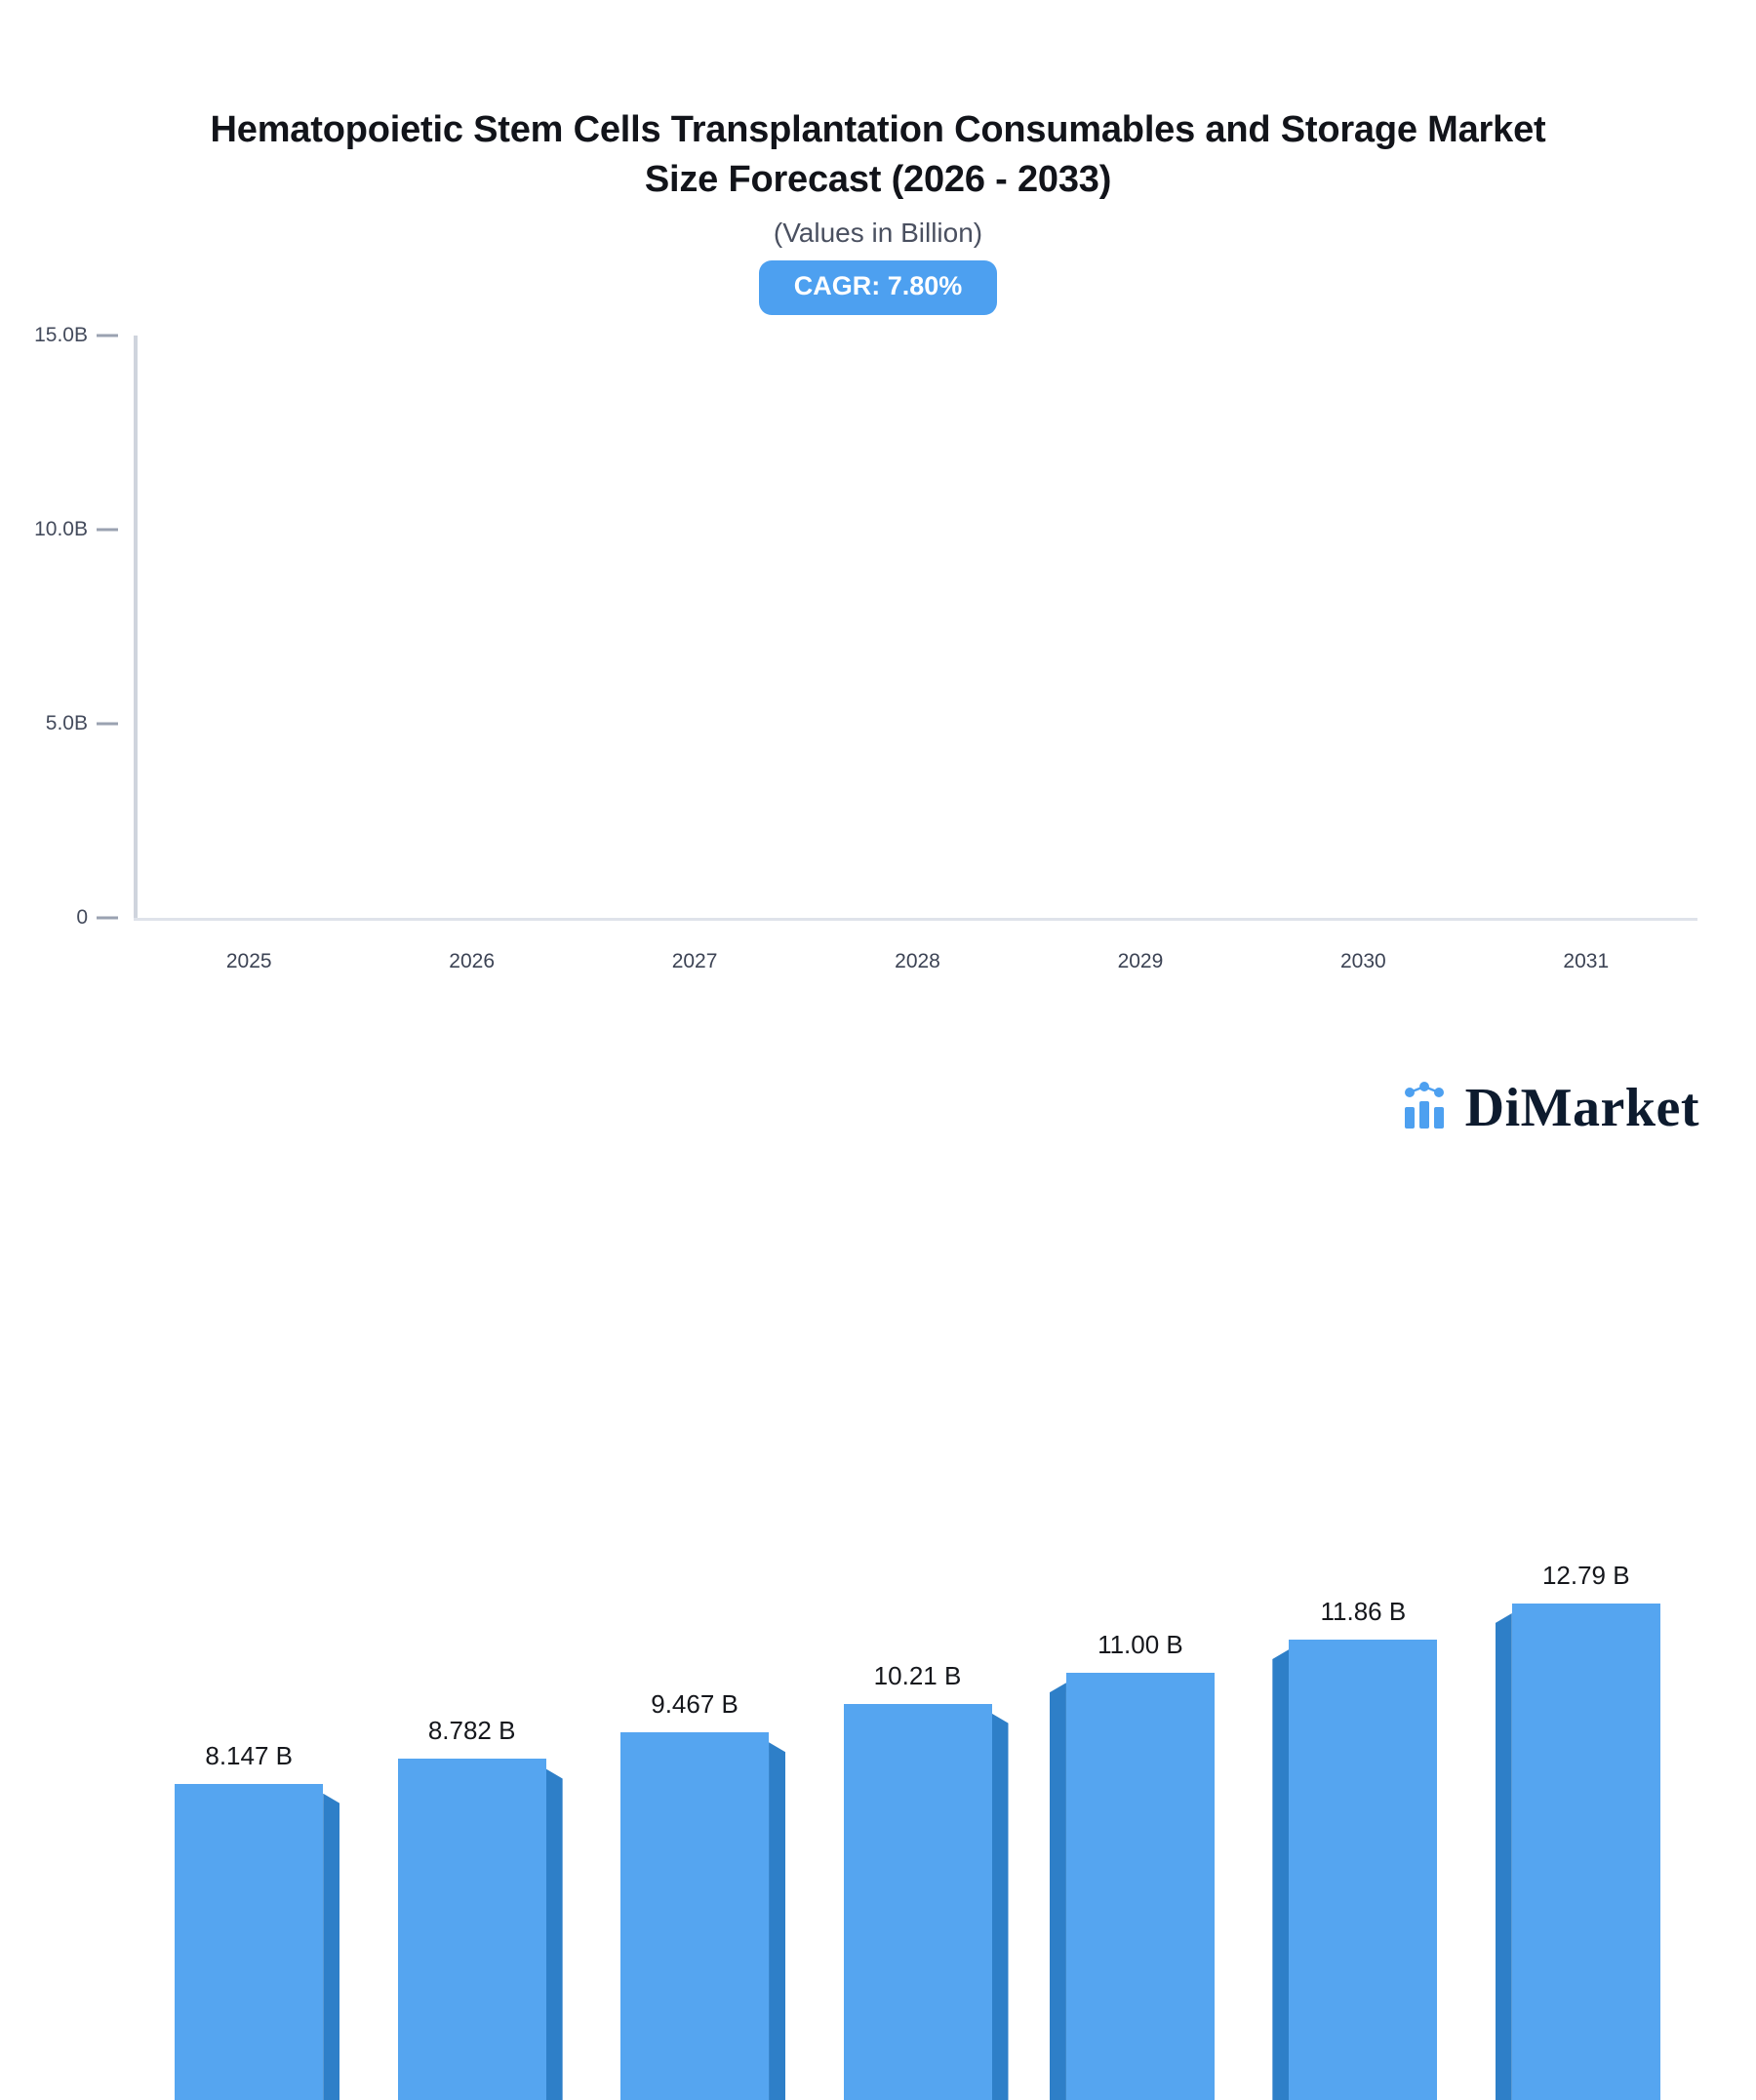  I want to click on bar-value-label: 9.467 B, so click(694, 1705).